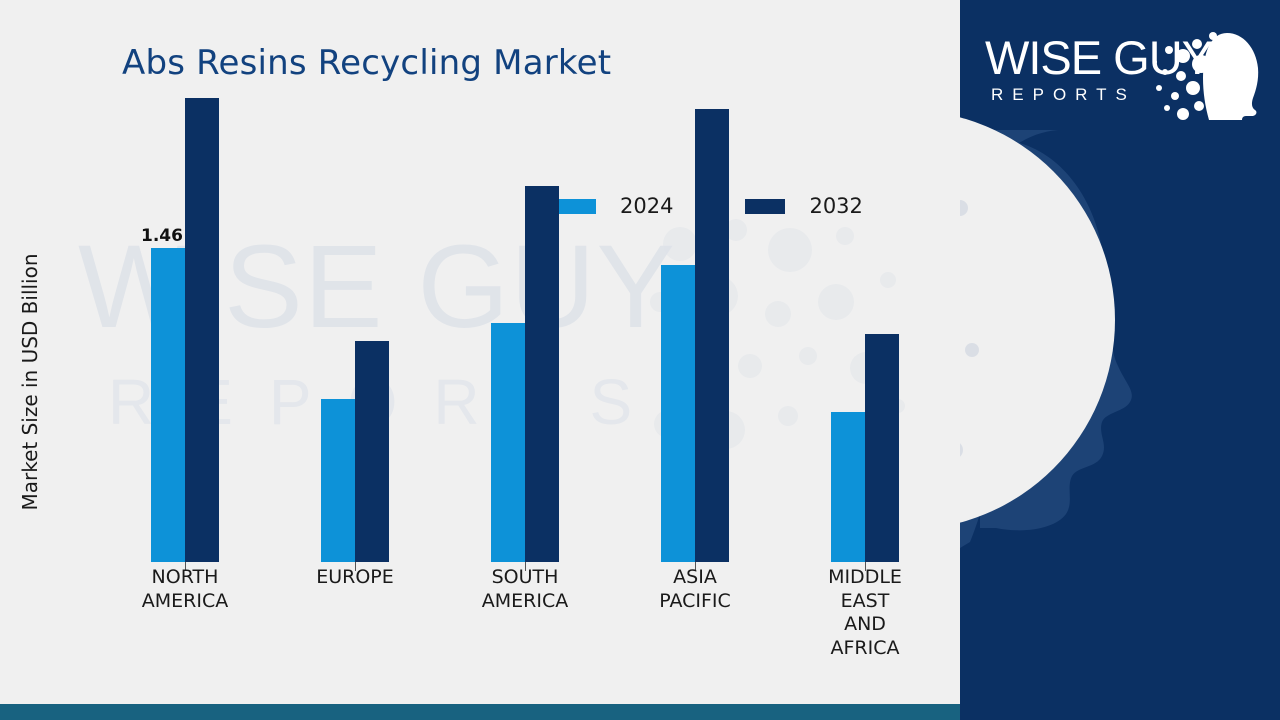 This screenshot has width=1280, height=720. What do you see at coordinates (508, 442) in the screenshot?
I see `bar-2024-south-america` at bounding box center [508, 442].